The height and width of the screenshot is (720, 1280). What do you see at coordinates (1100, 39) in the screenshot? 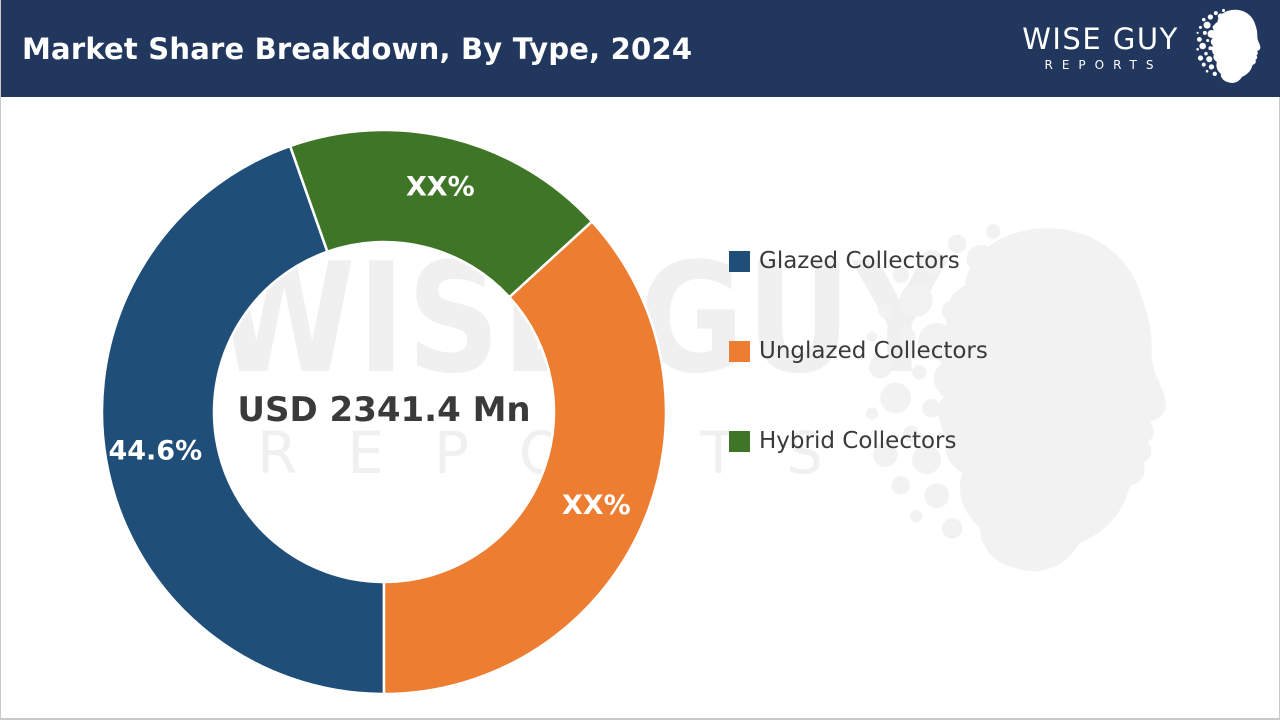
I see `logo-wiseguy-text: WISE GUY` at bounding box center [1100, 39].